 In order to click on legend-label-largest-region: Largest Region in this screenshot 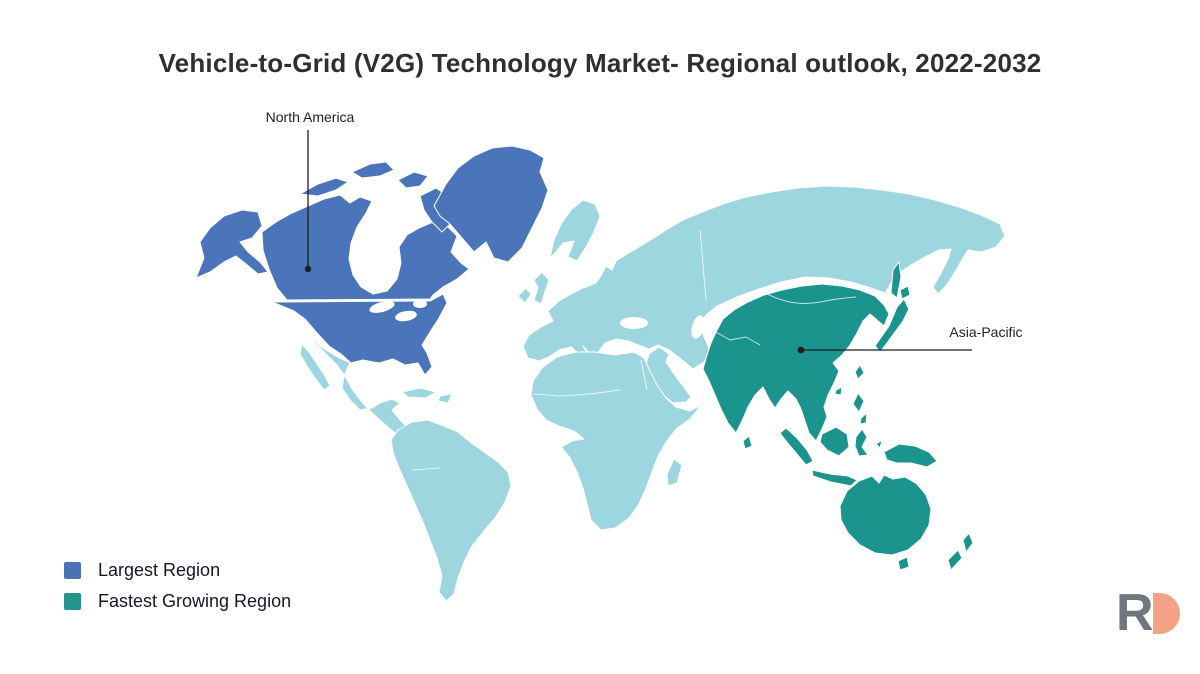, I will do `click(159, 570)`.